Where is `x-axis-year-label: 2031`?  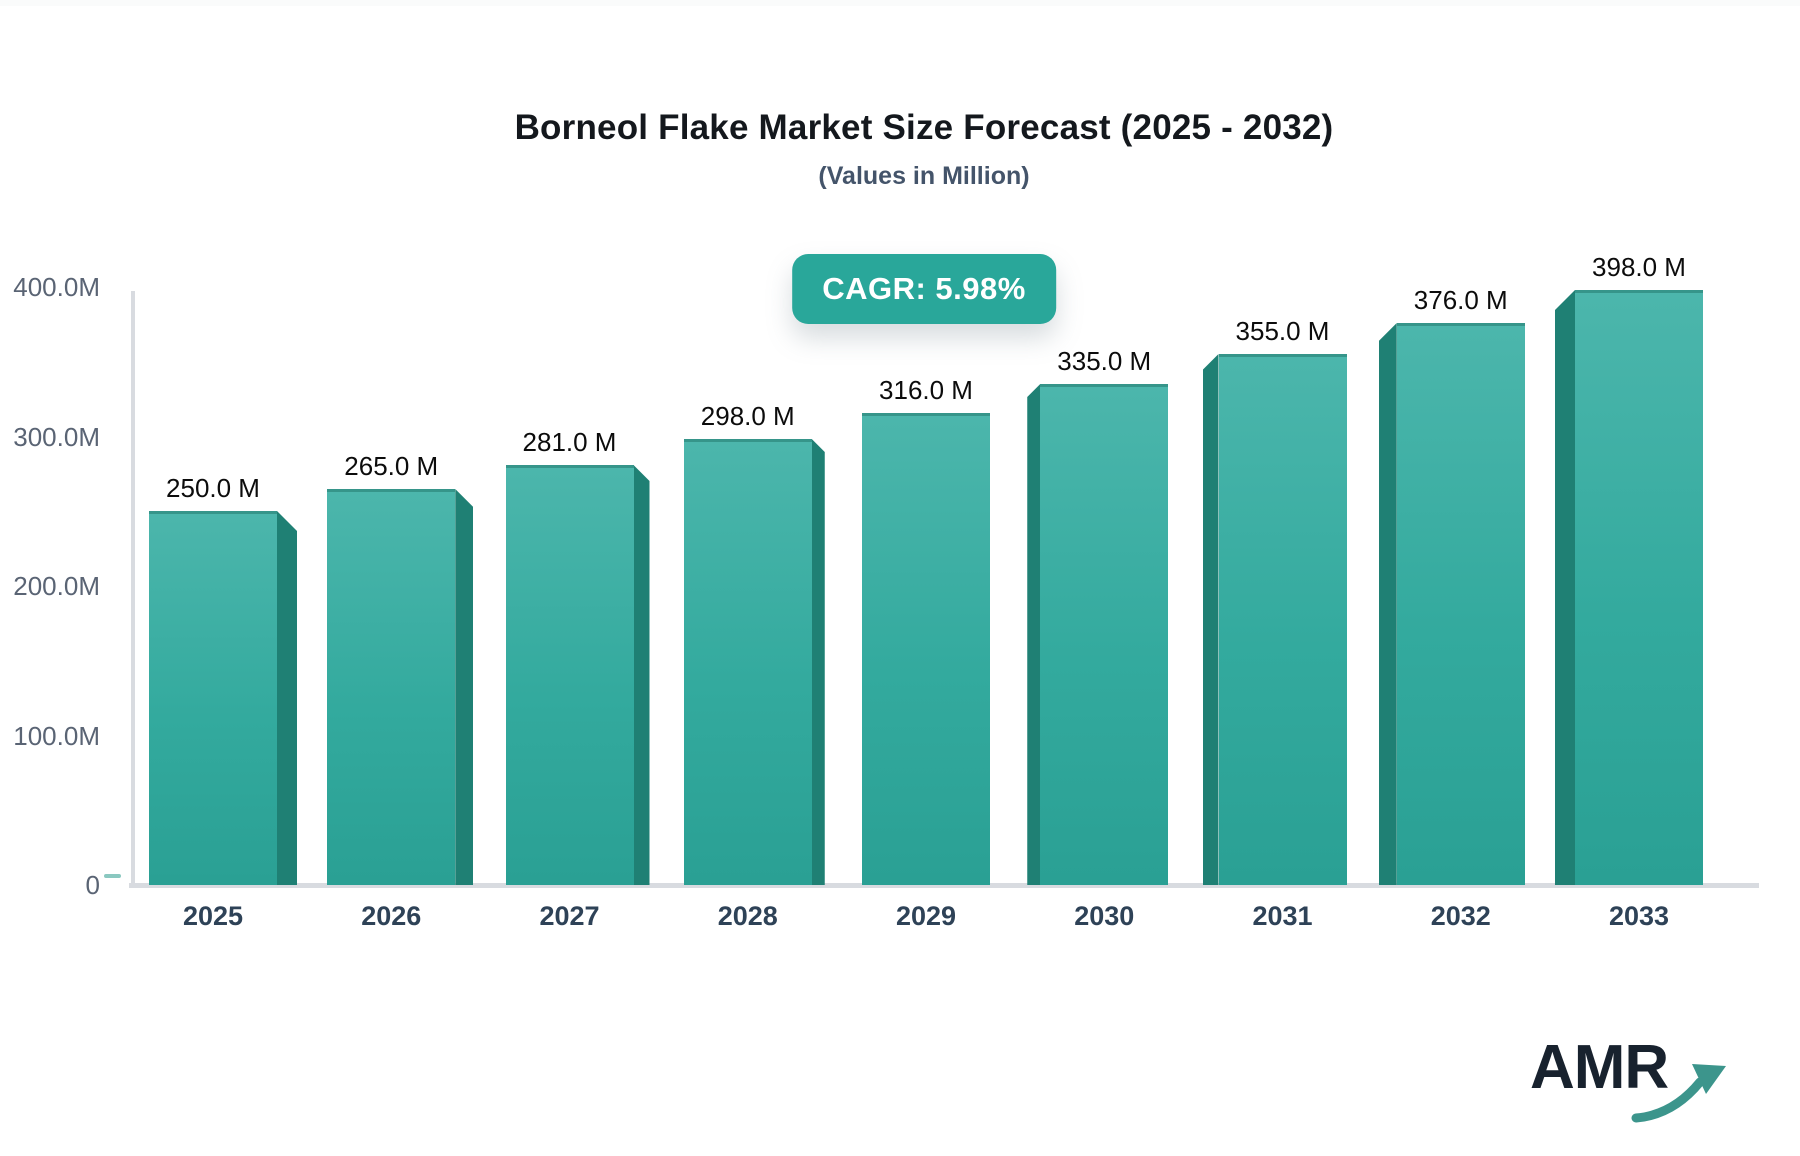
x-axis-year-label: 2031 is located at coordinates (1282, 916).